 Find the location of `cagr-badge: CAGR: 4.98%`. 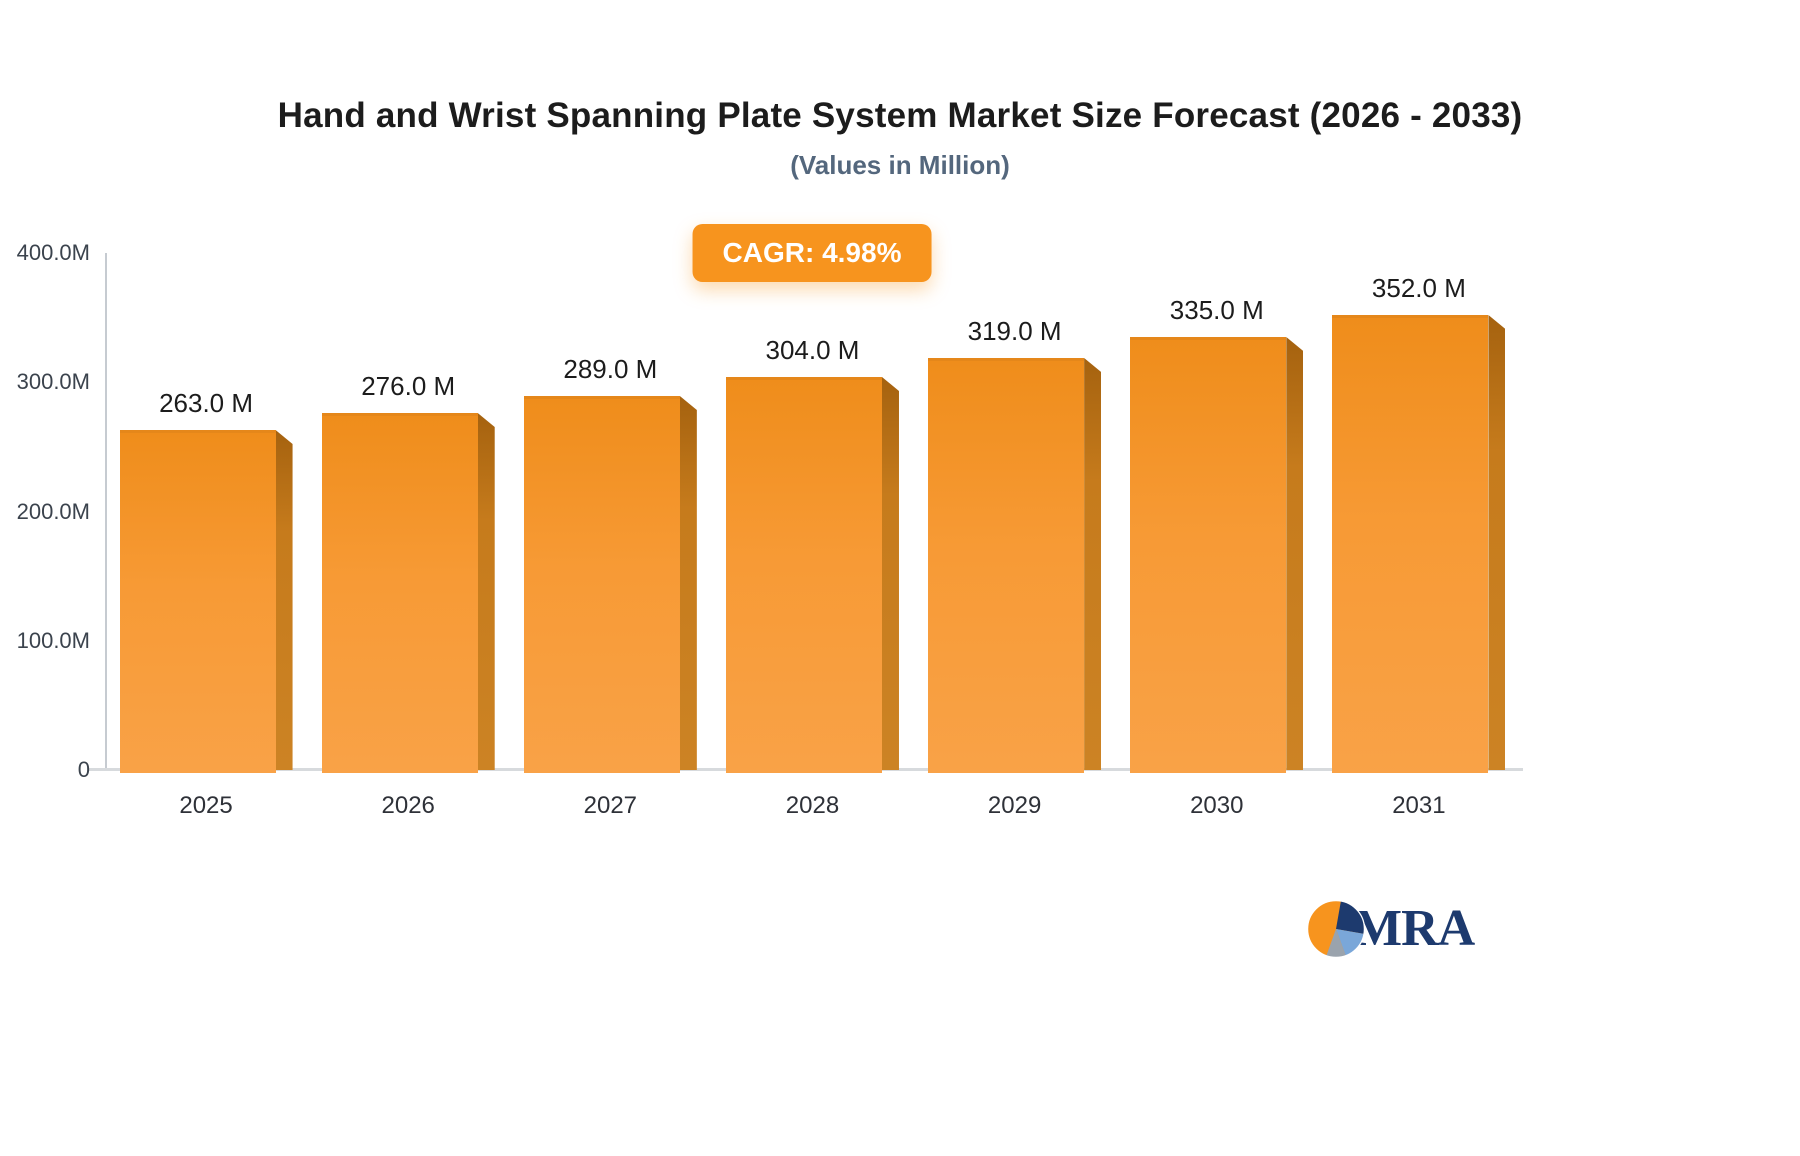

cagr-badge: CAGR: 4.98% is located at coordinates (812, 253).